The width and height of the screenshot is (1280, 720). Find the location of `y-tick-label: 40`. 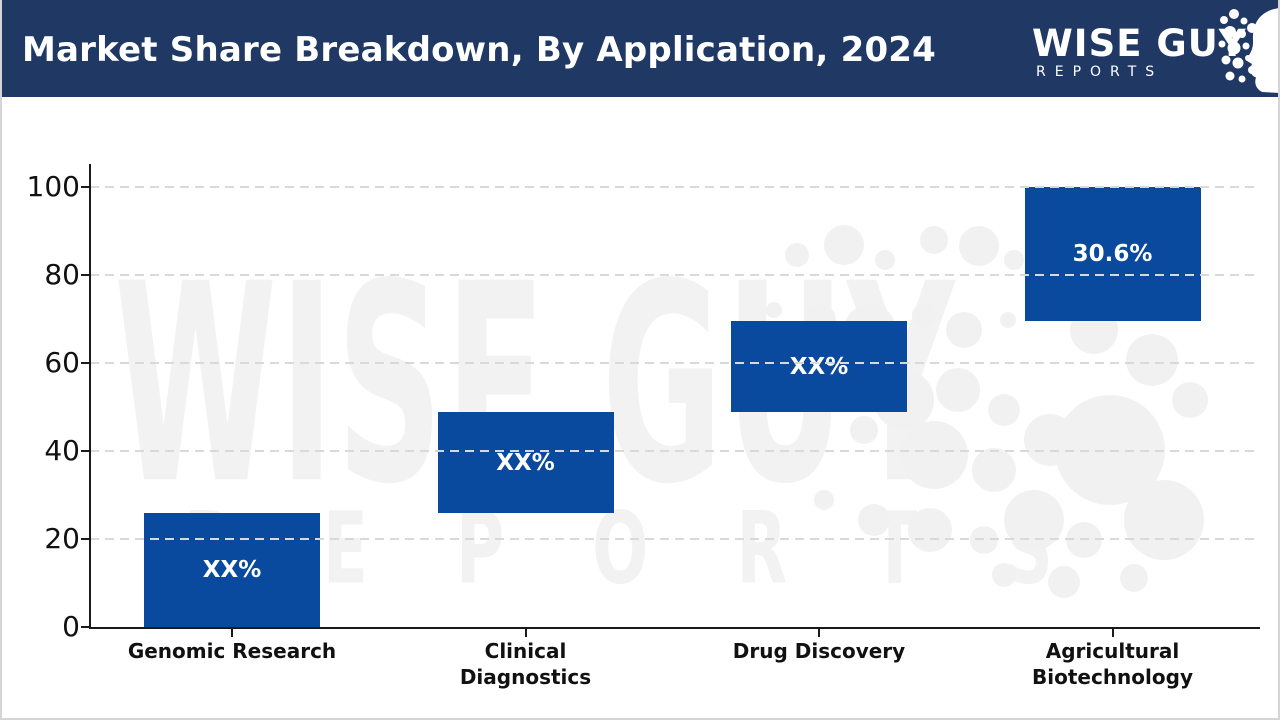

y-tick-label: 40 is located at coordinates (62, 450).